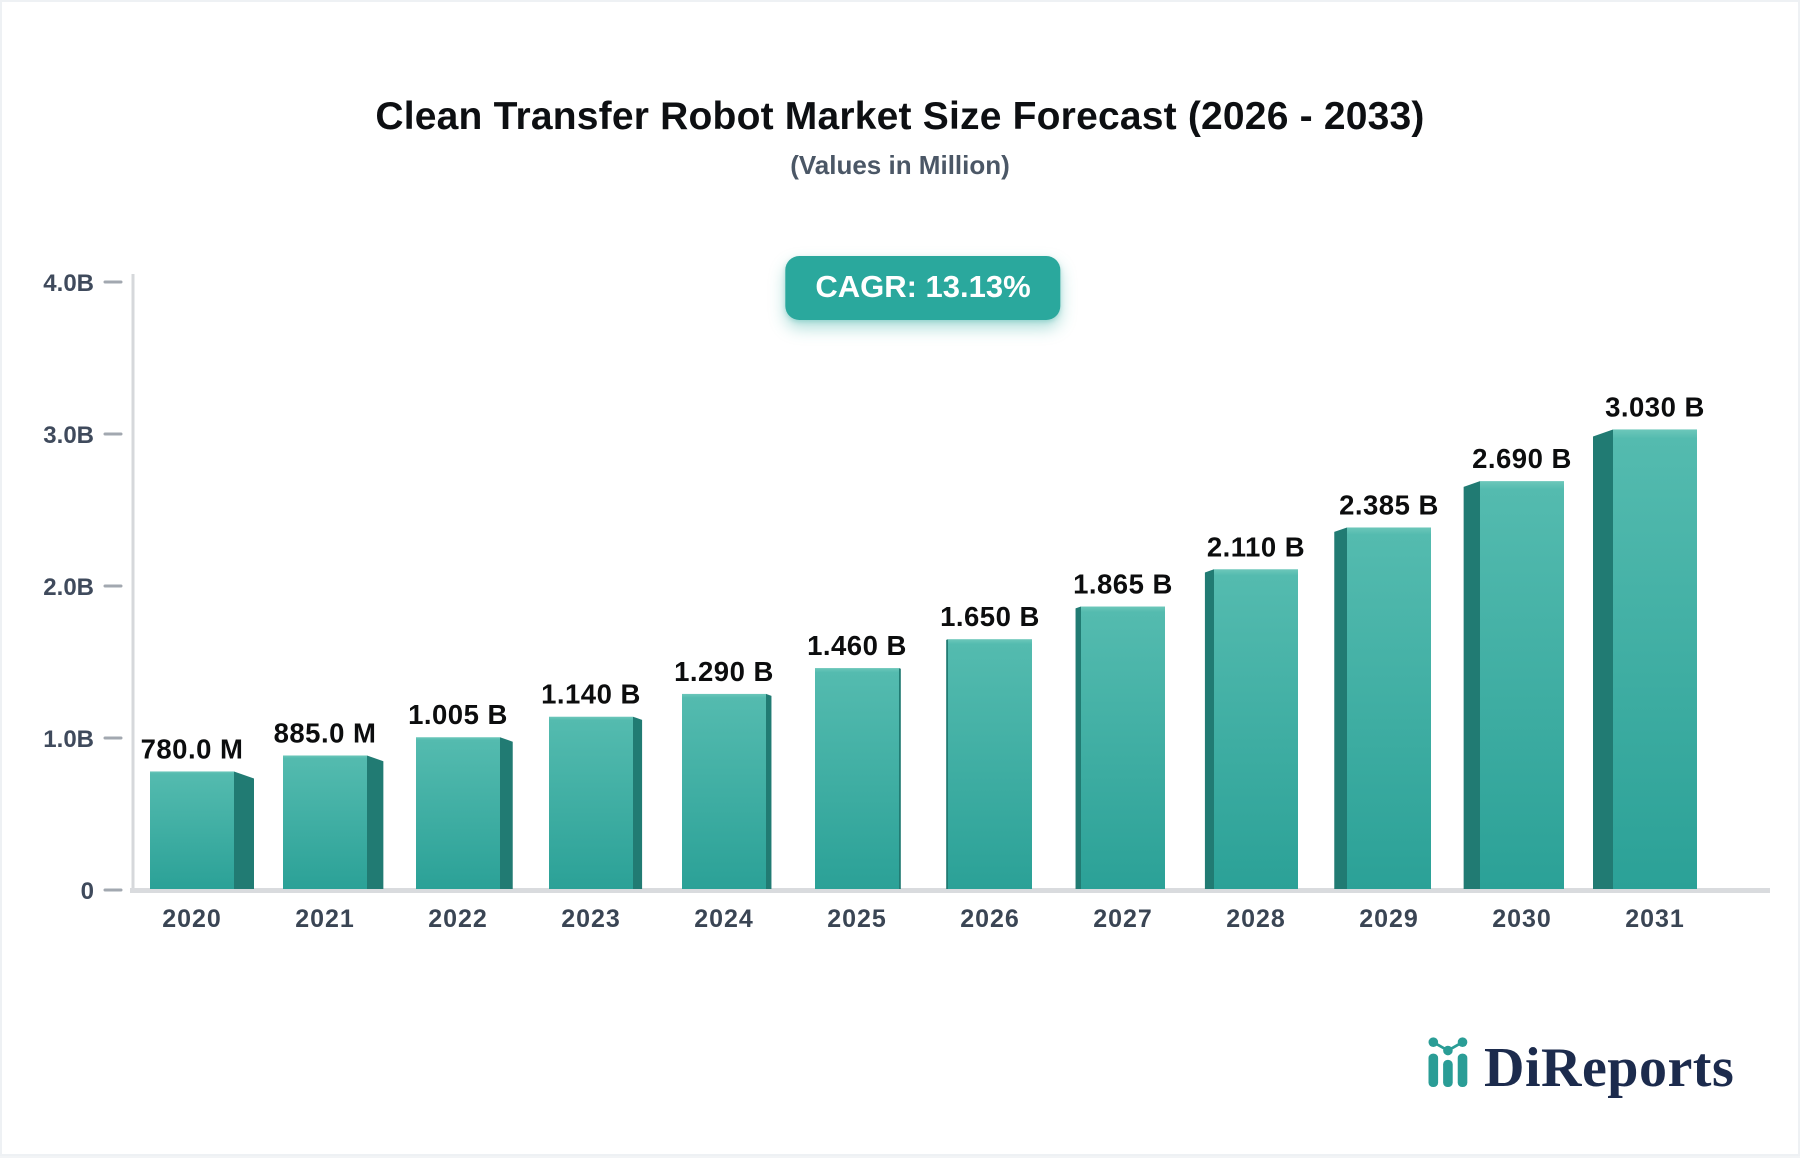 The width and height of the screenshot is (1800, 1158). I want to click on x-axis-label-2029: 2029, so click(1389, 919).